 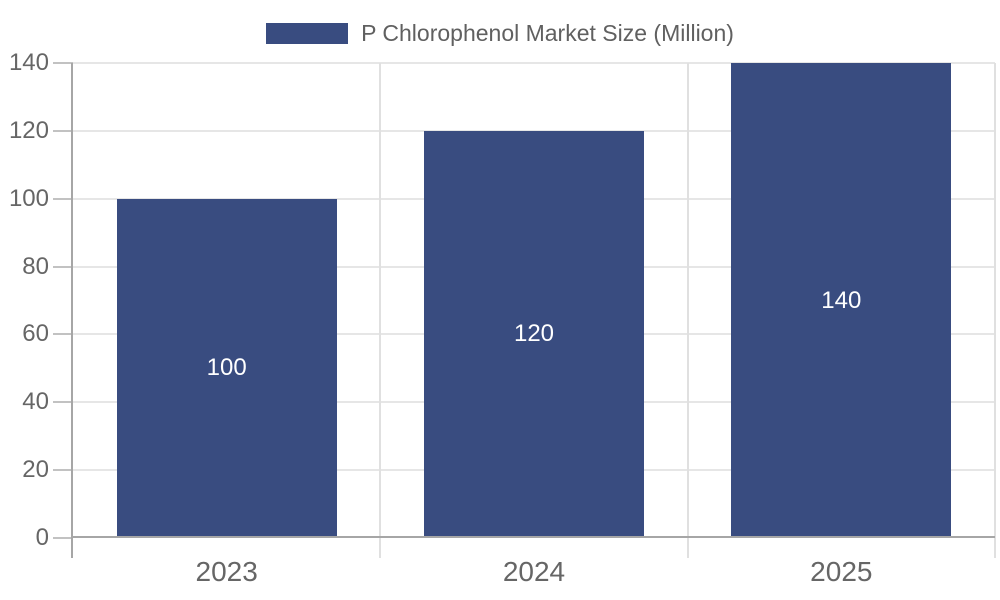 I want to click on y-axis-label: 140, so click(x=28, y=62).